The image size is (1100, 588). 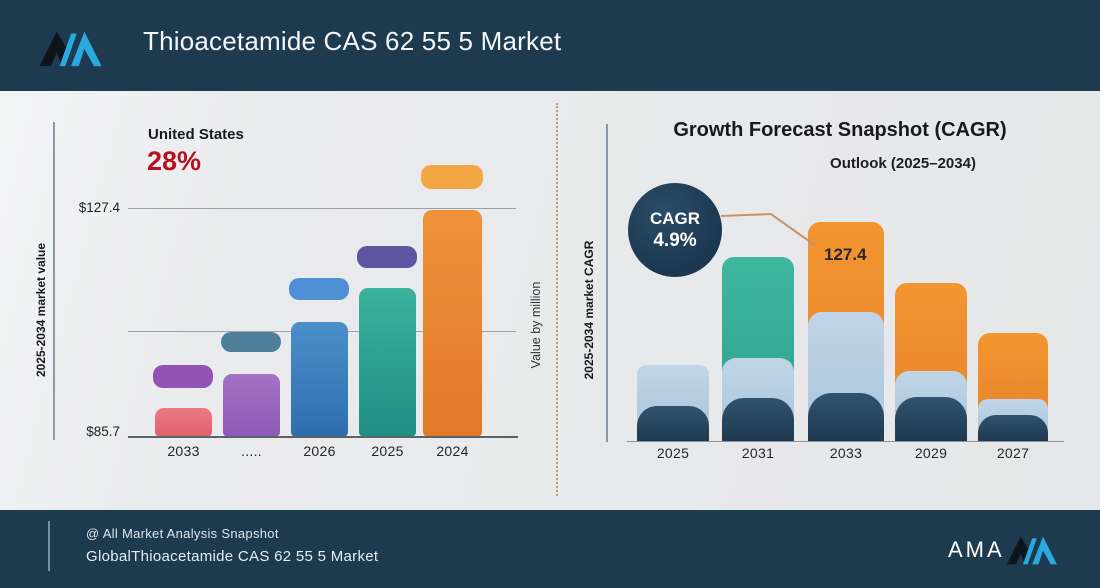 What do you see at coordinates (387, 362) in the screenshot?
I see `left-bar-2025` at bounding box center [387, 362].